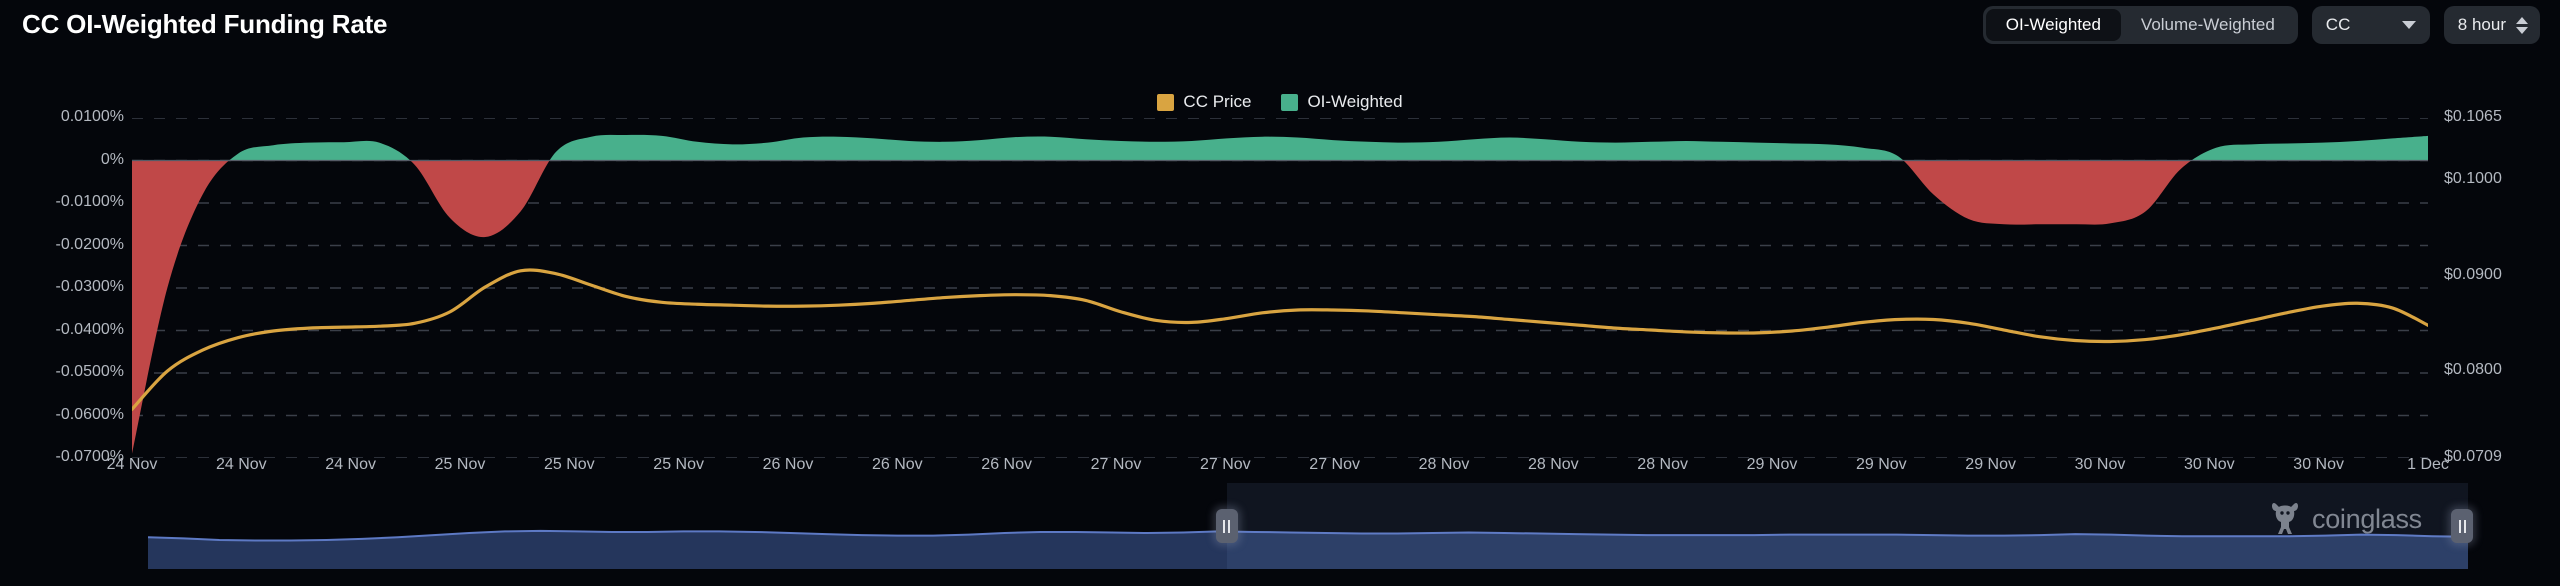 Image resolution: width=2560 pixels, height=586 pixels. I want to click on left-axis-tick: -0.0500%, so click(90, 371).